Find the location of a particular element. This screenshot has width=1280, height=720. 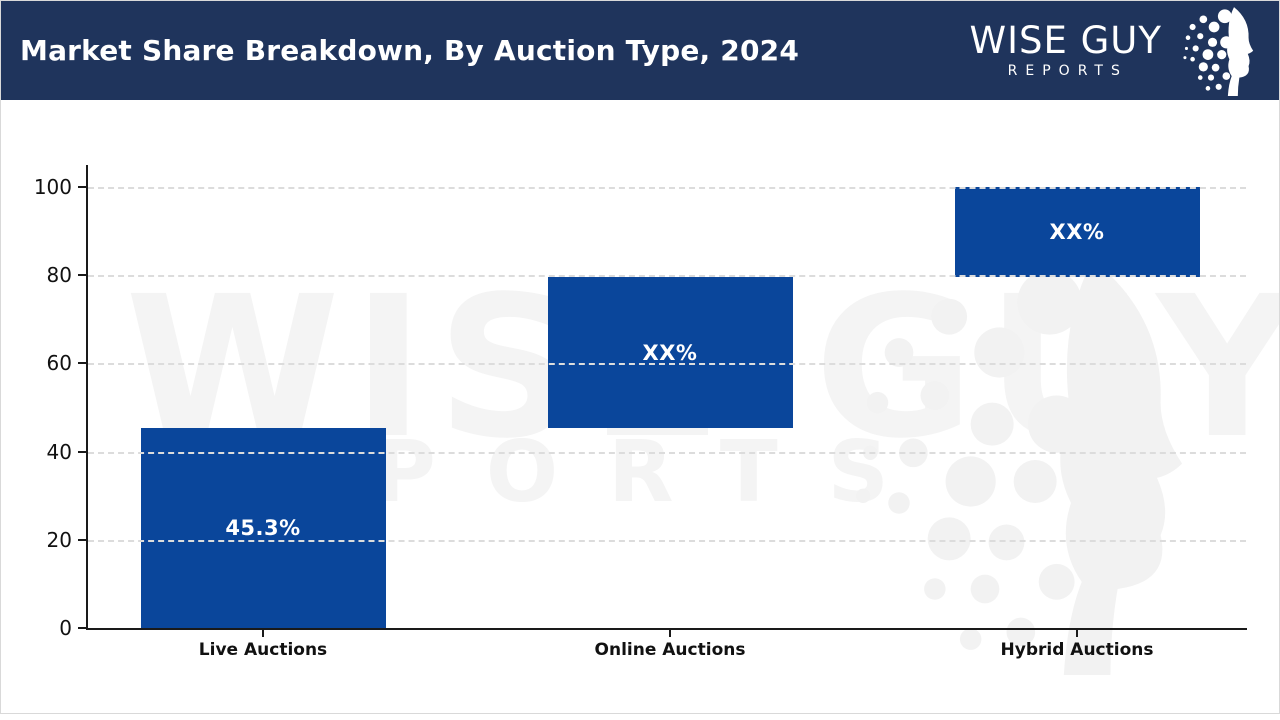

bar-hybrid-auctions: XX% is located at coordinates (1077, 232).